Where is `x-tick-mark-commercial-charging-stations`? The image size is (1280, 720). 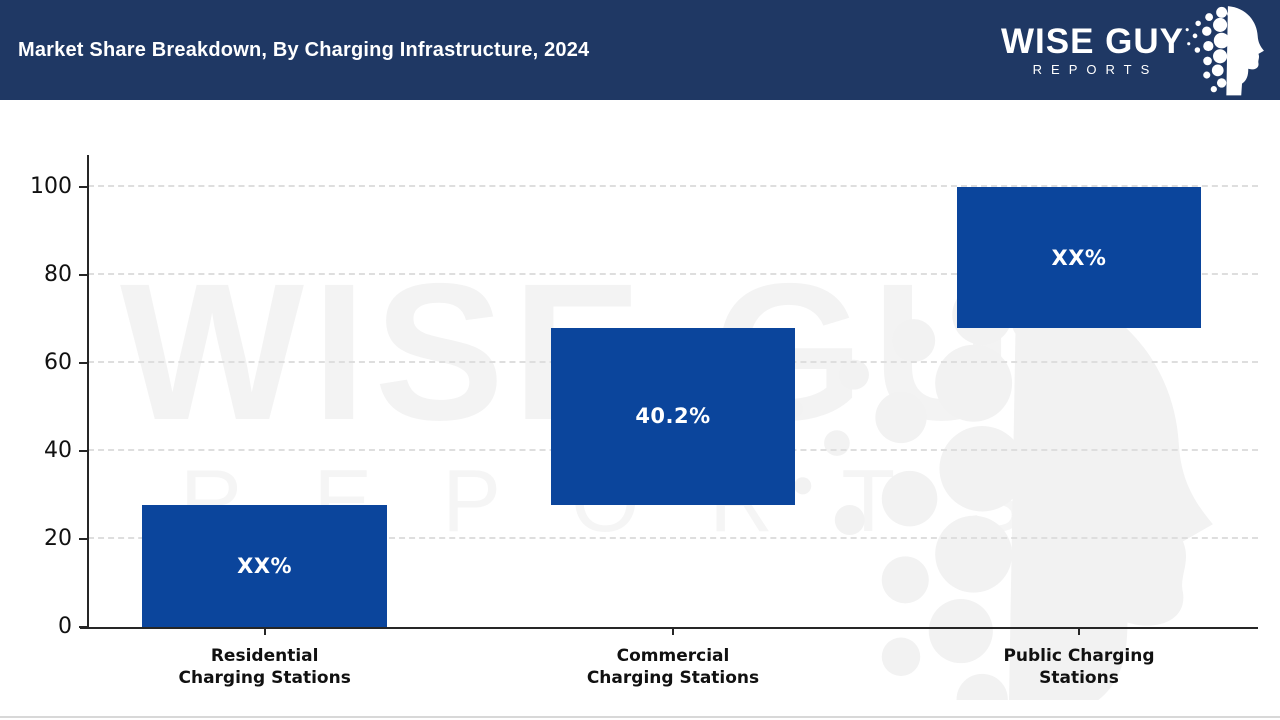 x-tick-mark-commercial-charging-stations is located at coordinates (673, 631).